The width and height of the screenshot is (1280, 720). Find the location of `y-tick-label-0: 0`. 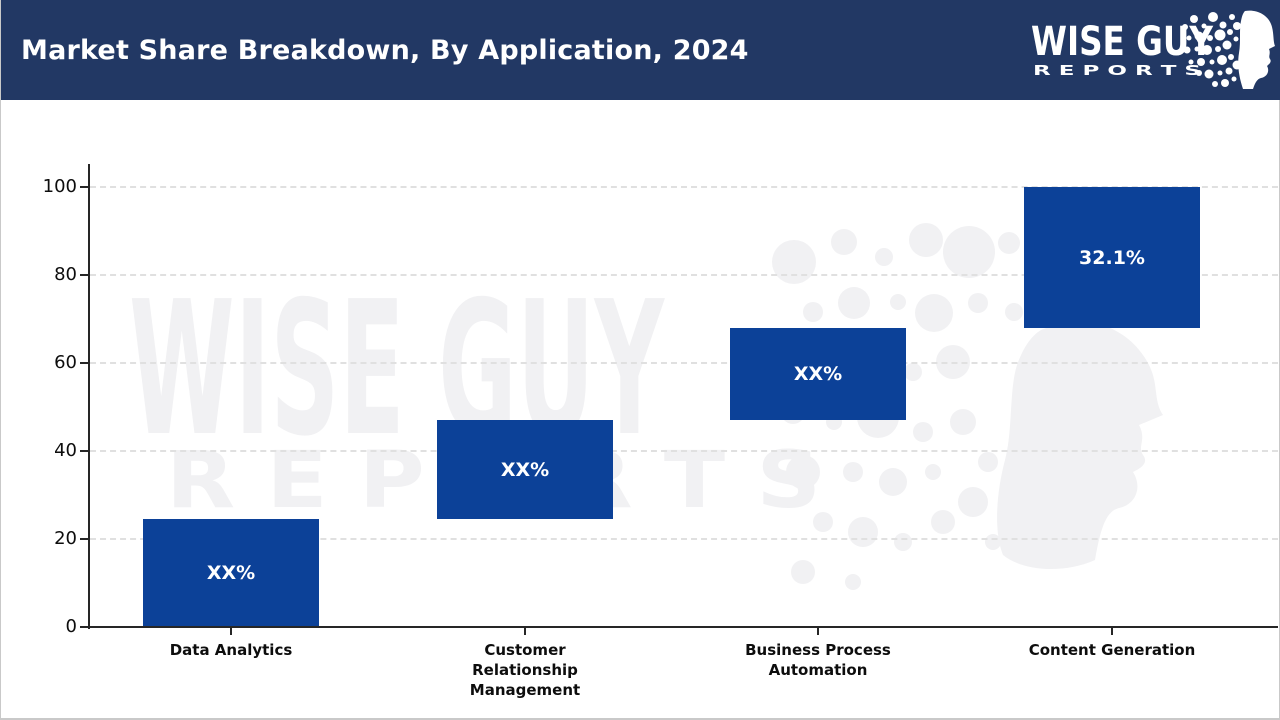

y-tick-label-0: 0 is located at coordinates (71, 626).